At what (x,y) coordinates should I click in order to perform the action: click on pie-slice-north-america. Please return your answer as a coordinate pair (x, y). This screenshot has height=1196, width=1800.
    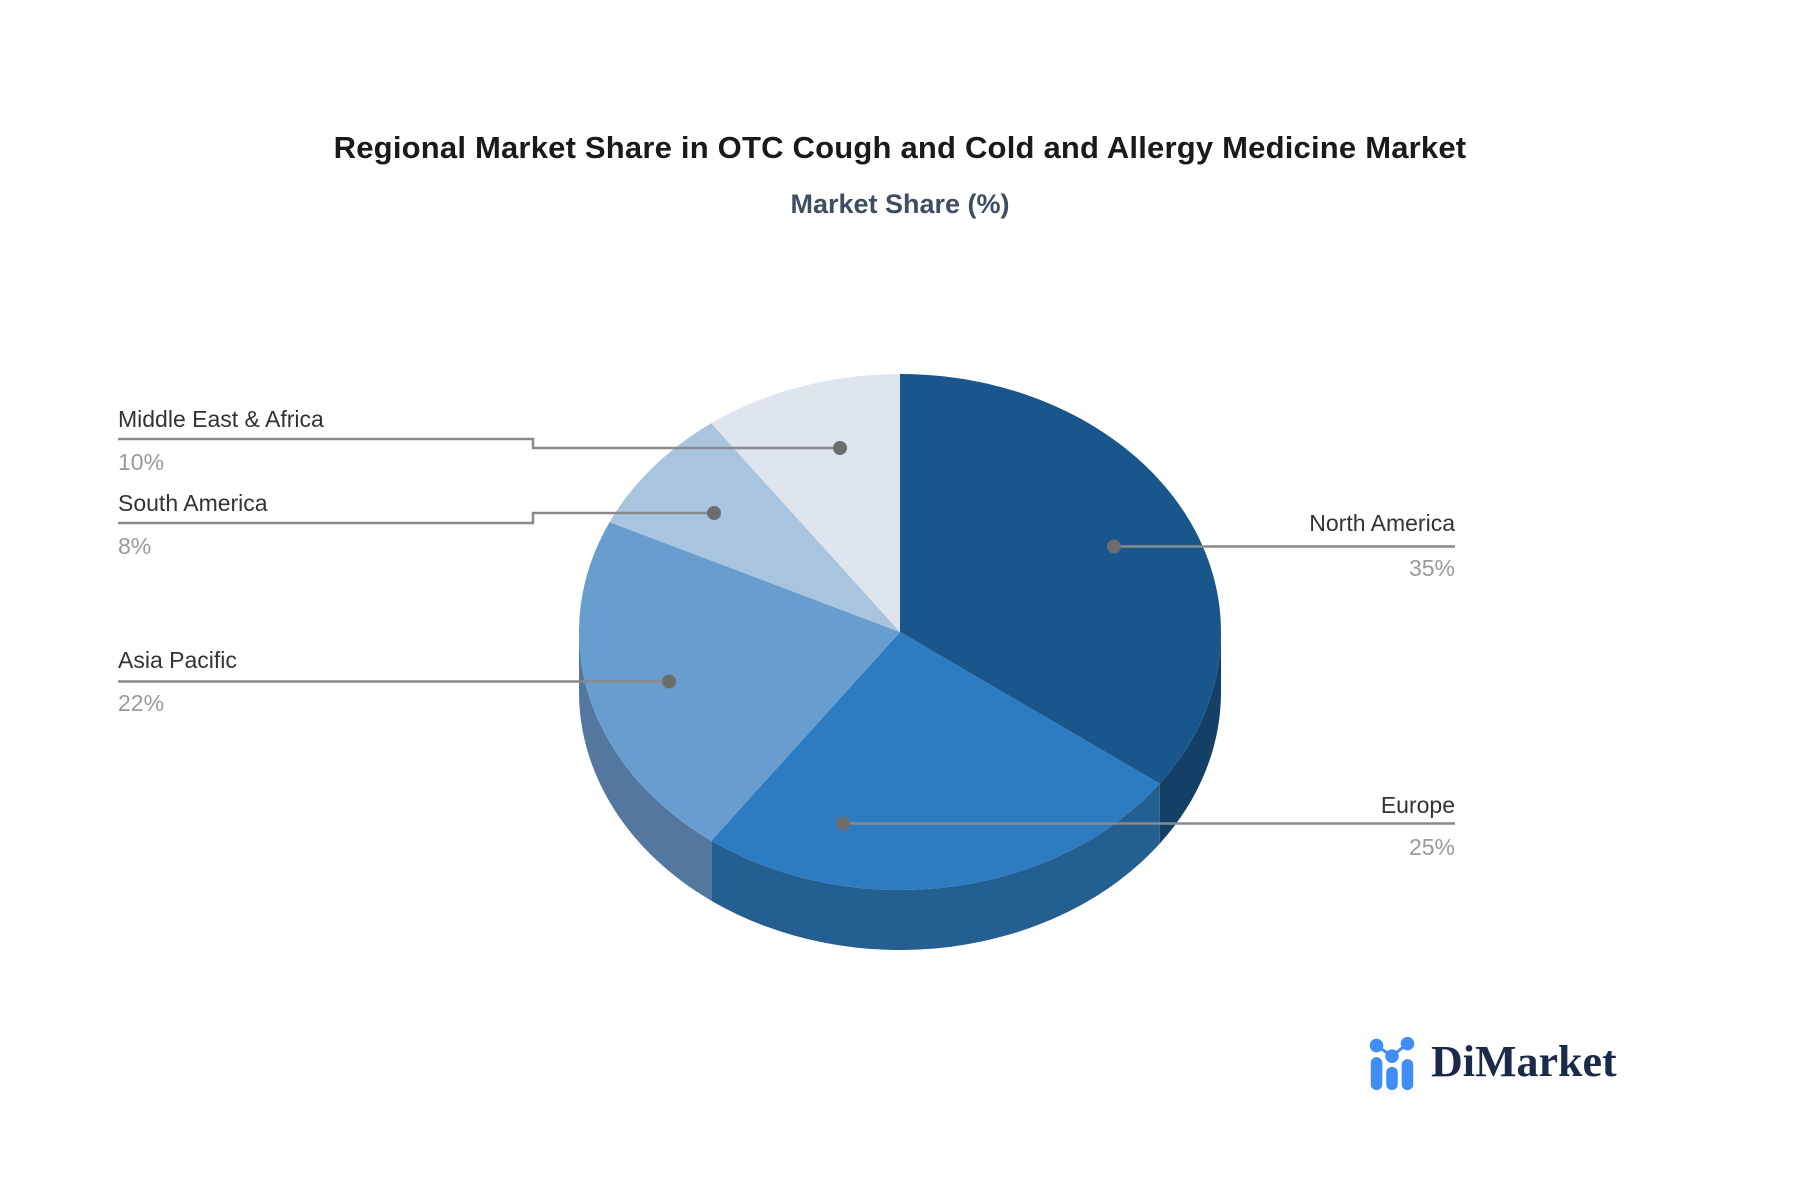
    Looking at the image, I should click on (1061, 579).